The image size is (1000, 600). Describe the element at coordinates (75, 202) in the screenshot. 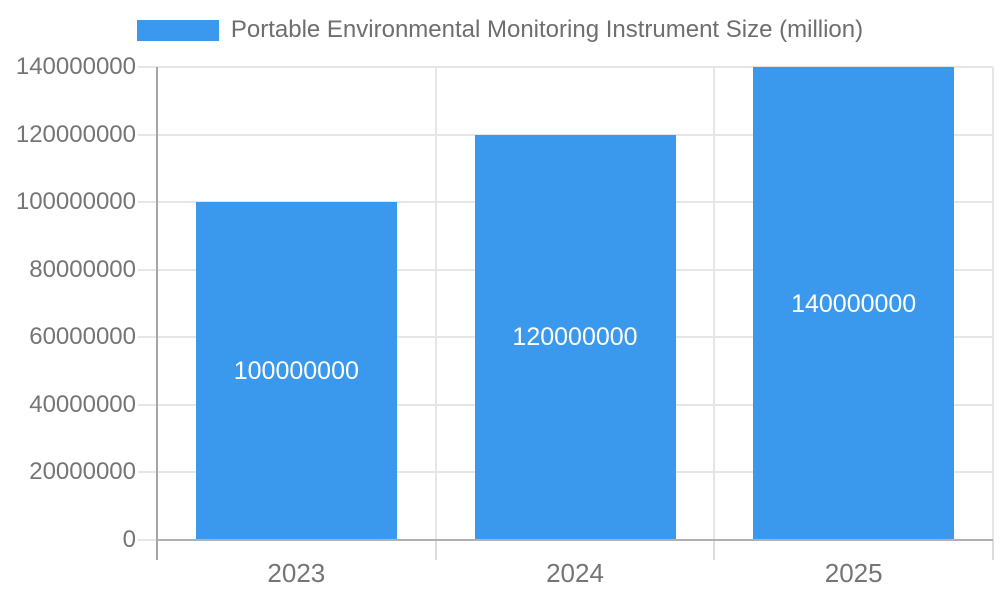

I see `y-tick-label: 100000000` at that location.